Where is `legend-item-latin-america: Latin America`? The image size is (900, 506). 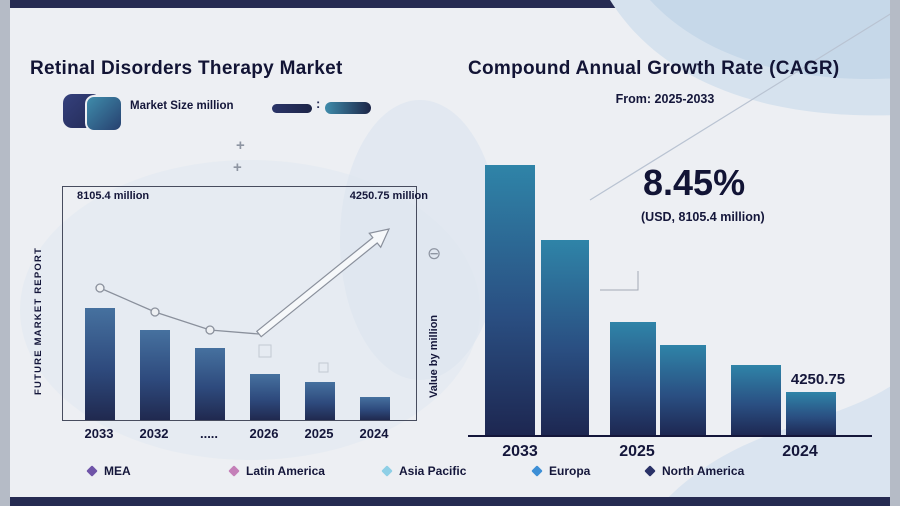 legend-item-latin-america: Latin America is located at coordinates (276, 471).